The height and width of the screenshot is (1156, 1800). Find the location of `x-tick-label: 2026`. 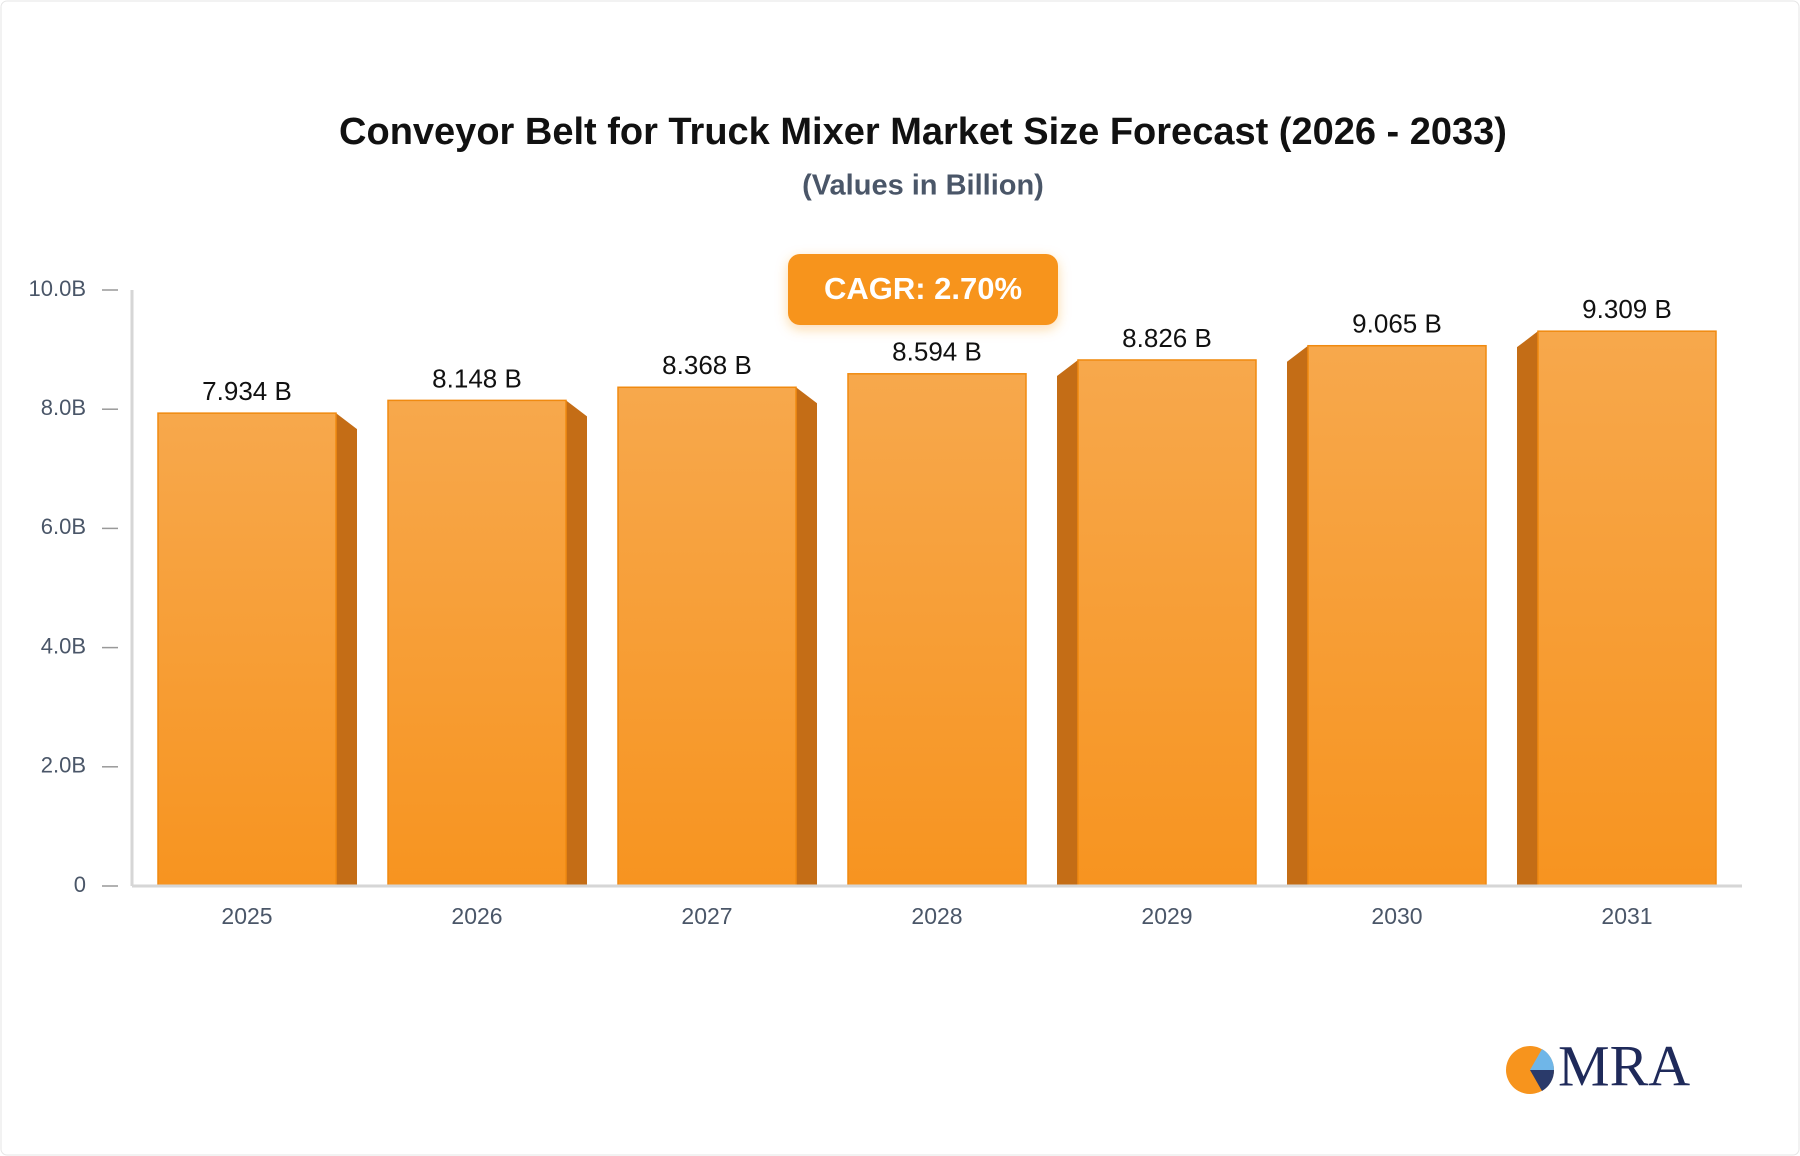

x-tick-label: 2026 is located at coordinates (476, 916).